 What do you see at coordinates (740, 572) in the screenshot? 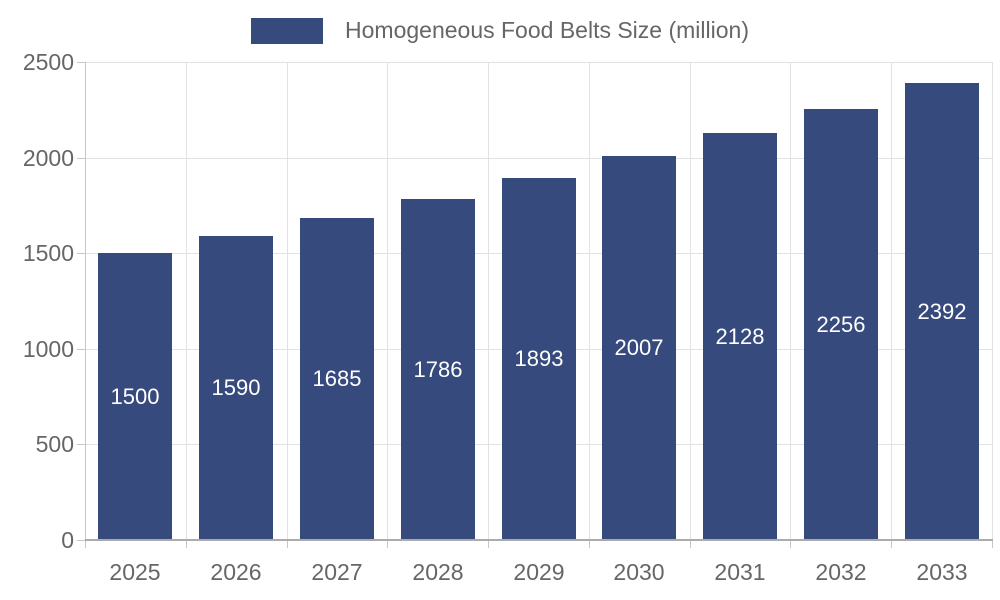
I see `x-tick-label: 2031` at bounding box center [740, 572].